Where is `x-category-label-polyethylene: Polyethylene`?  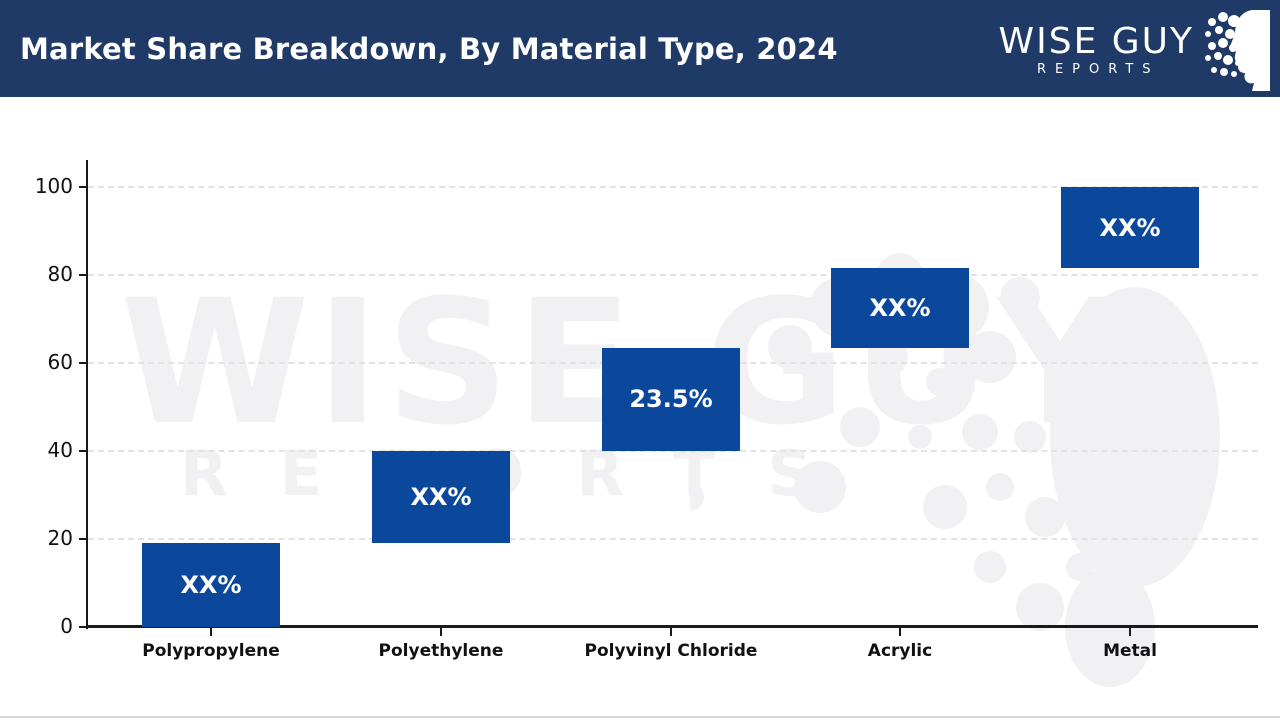
x-category-label-polyethylene: Polyethylene is located at coordinates (441, 651).